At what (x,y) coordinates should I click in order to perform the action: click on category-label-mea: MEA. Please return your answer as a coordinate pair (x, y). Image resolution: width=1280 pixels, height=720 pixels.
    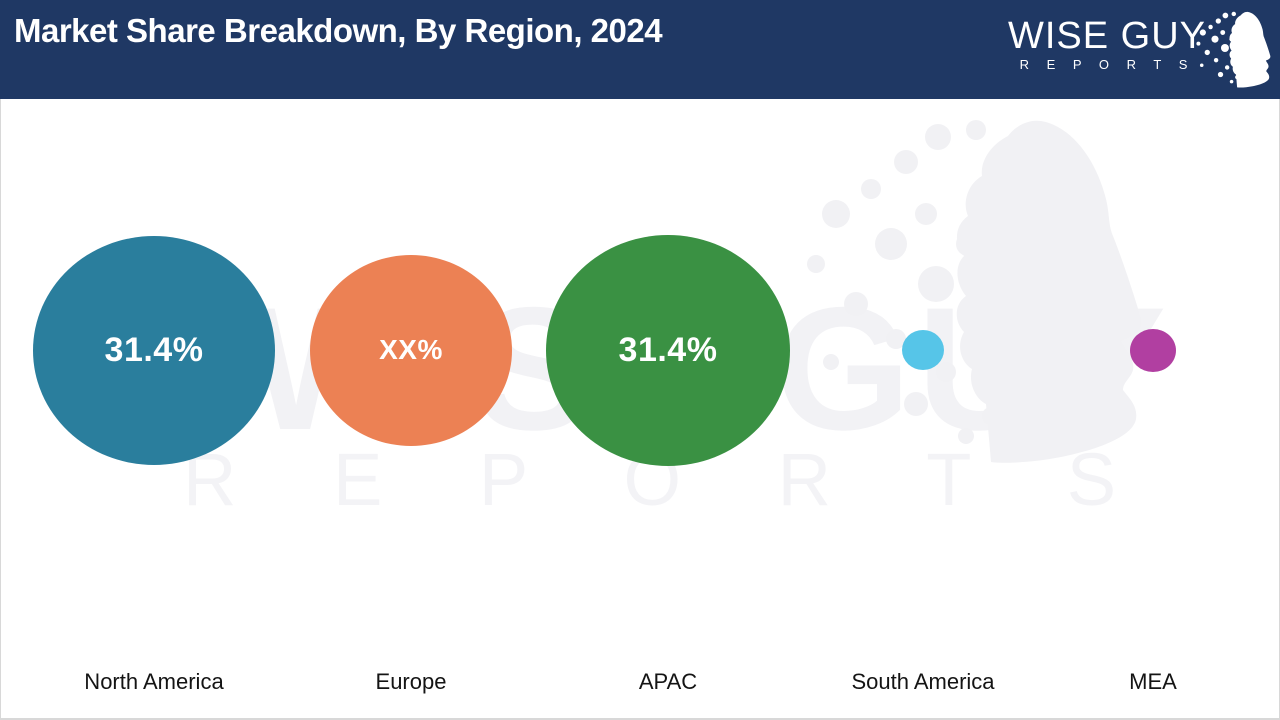
    Looking at the image, I should click on (1153, 681).